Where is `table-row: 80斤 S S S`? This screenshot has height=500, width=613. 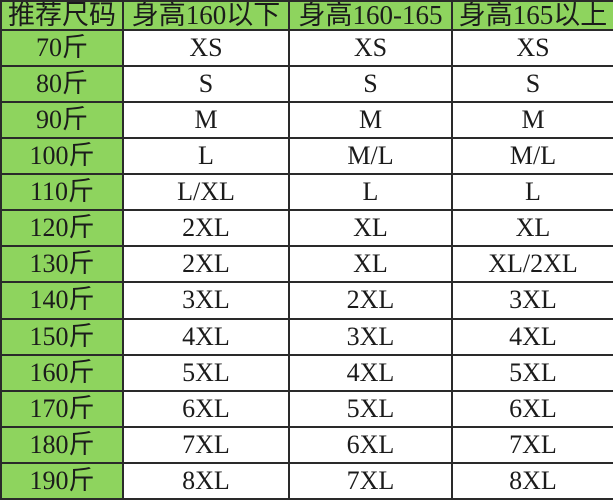
table-row: 80斤 S S S is located at coordinates (306, 84).